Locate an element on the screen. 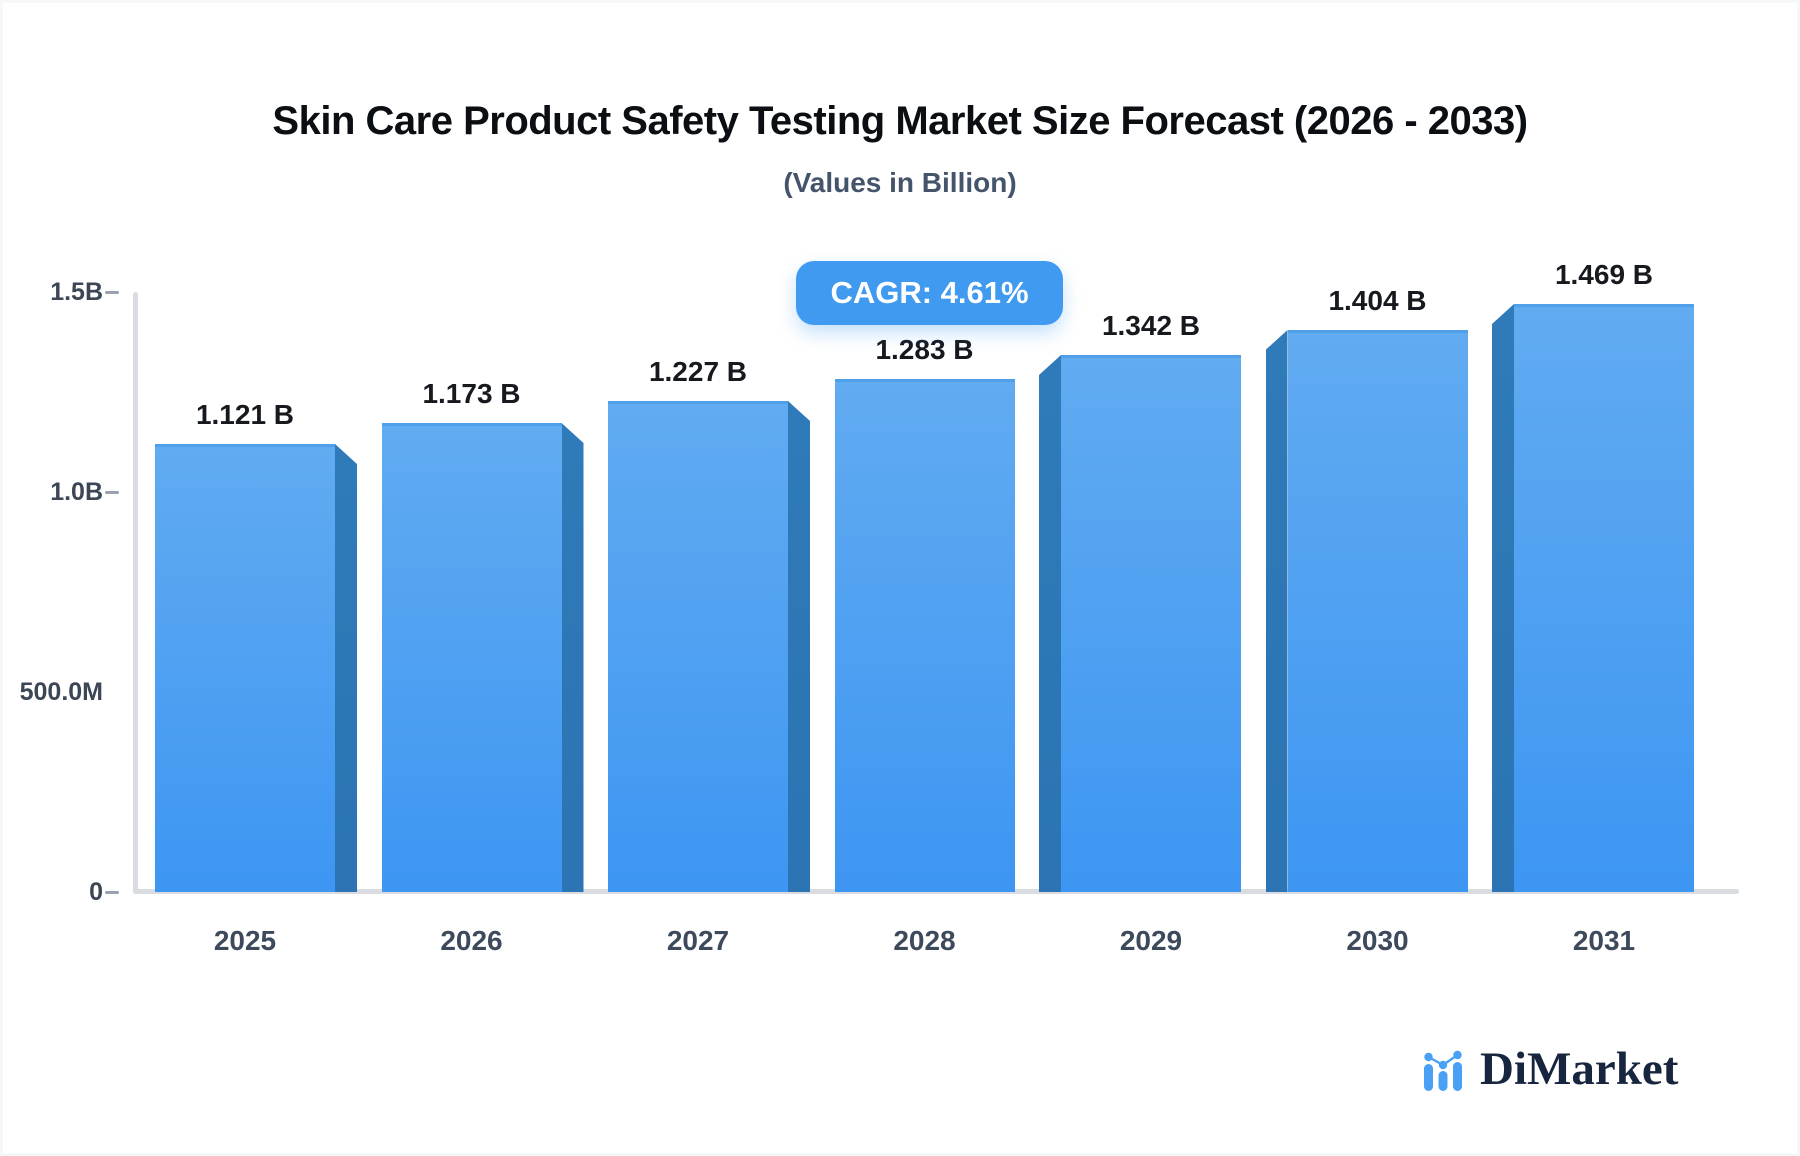  y-axis-tick-1.5B is located at coordinates (112, 292).